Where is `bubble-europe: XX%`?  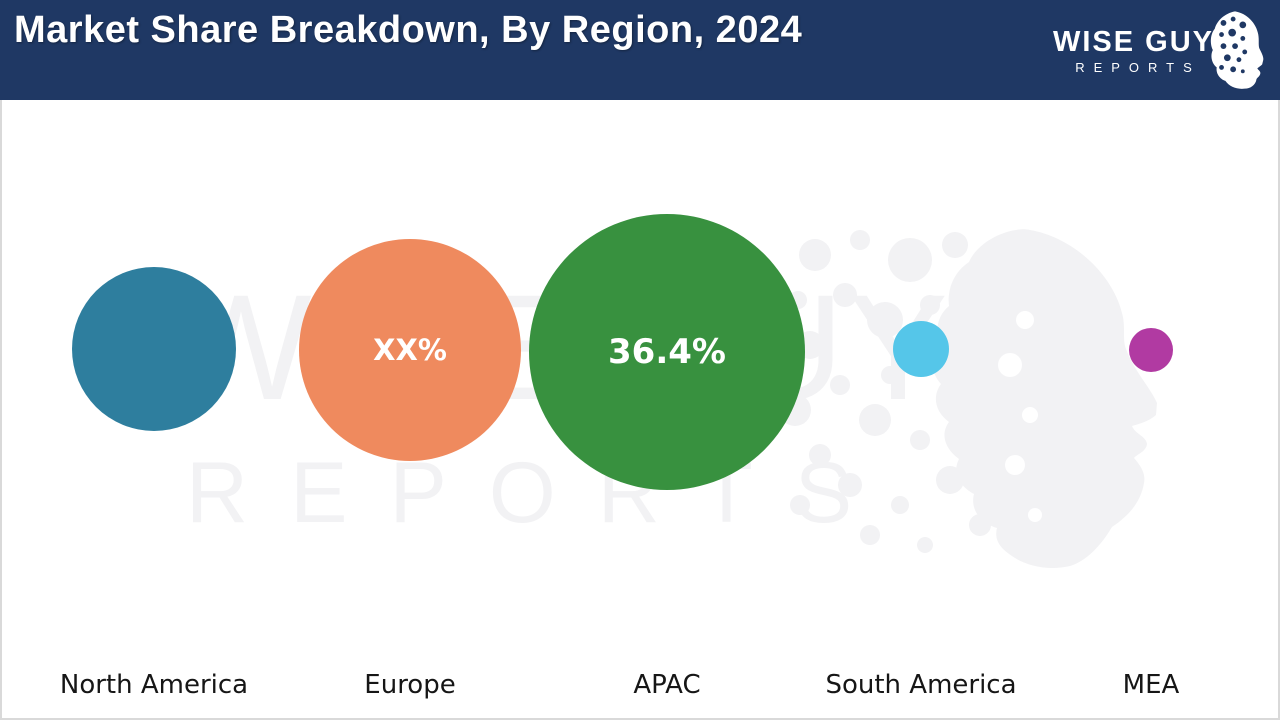
bubble-europe: XX% is located at coordinates (410, 350).